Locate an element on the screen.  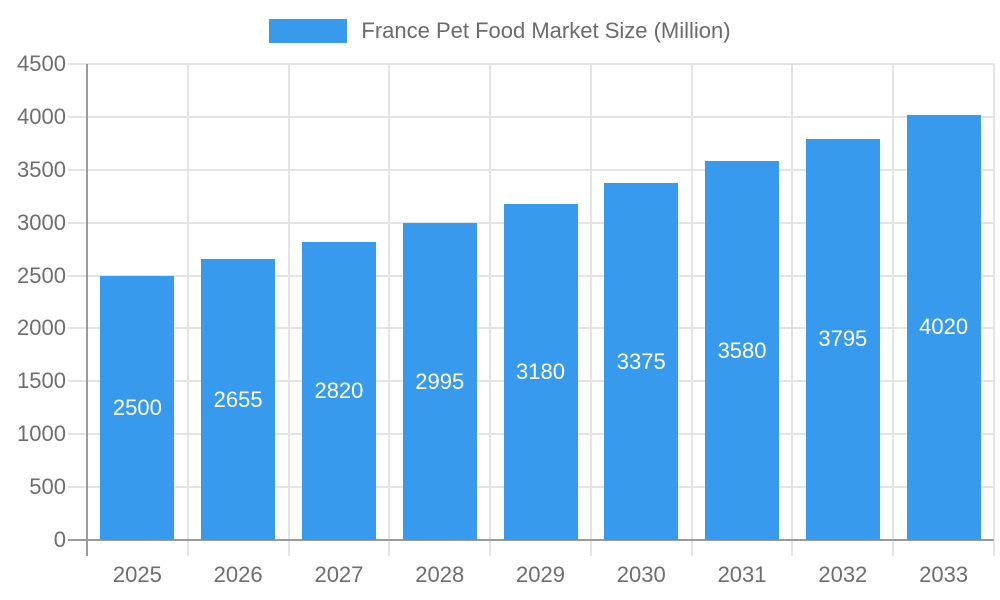
bar-value-label: 3795 is located at coordinates (843, 339).